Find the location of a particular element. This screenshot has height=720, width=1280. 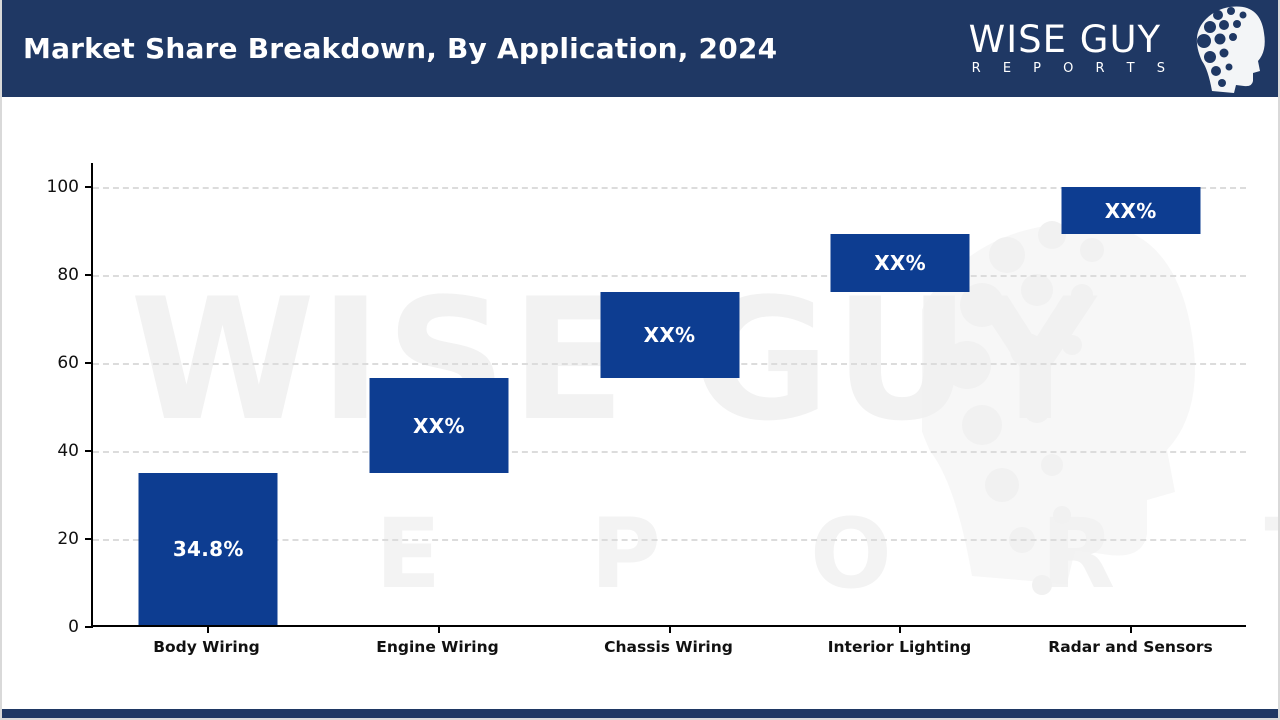

y-tick-label-20: 20 is located at coordinates (68, 539).